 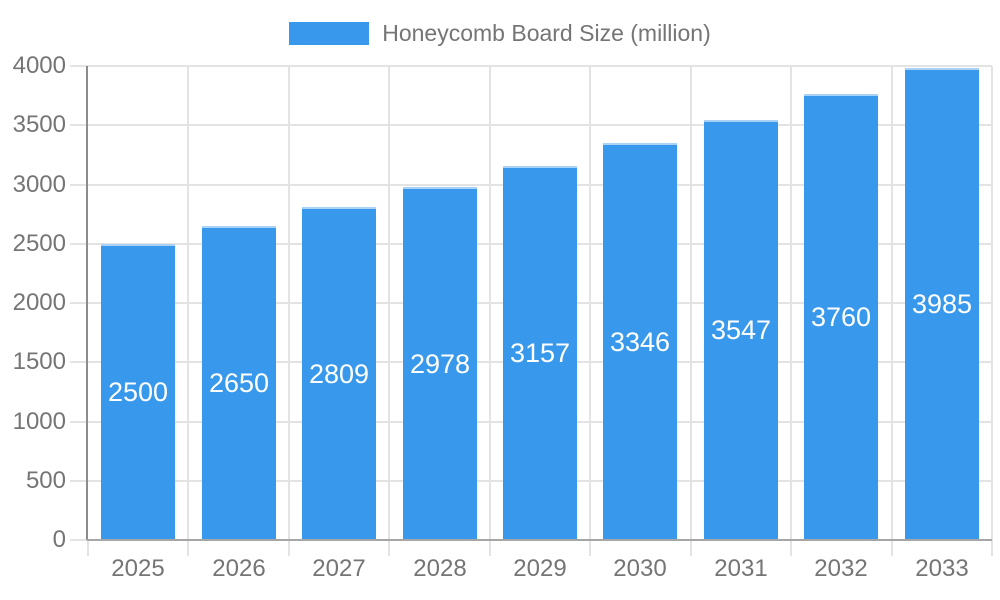 What do you see at coordinates (640, 568) in the screenshot?
I see `x-tick-label: 2030` at bounding box center [640, 568].